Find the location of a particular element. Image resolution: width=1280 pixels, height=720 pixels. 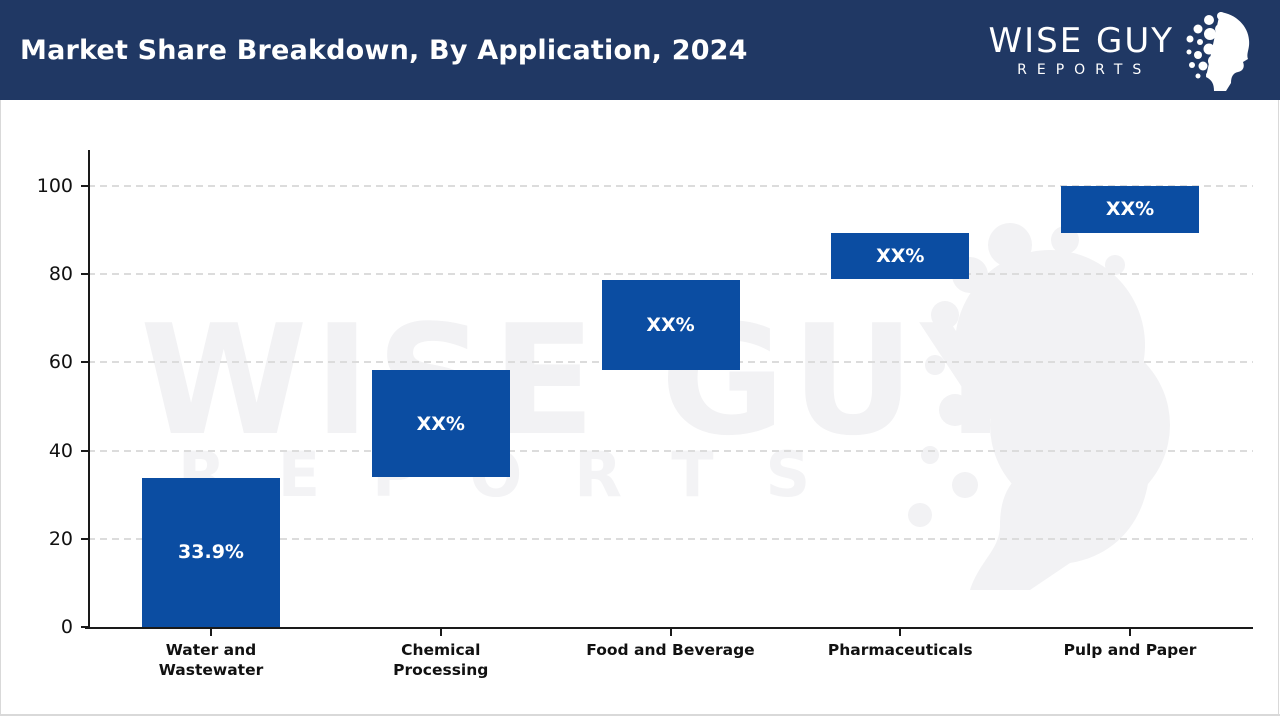

right-border is located at coordinates (1278, 408).